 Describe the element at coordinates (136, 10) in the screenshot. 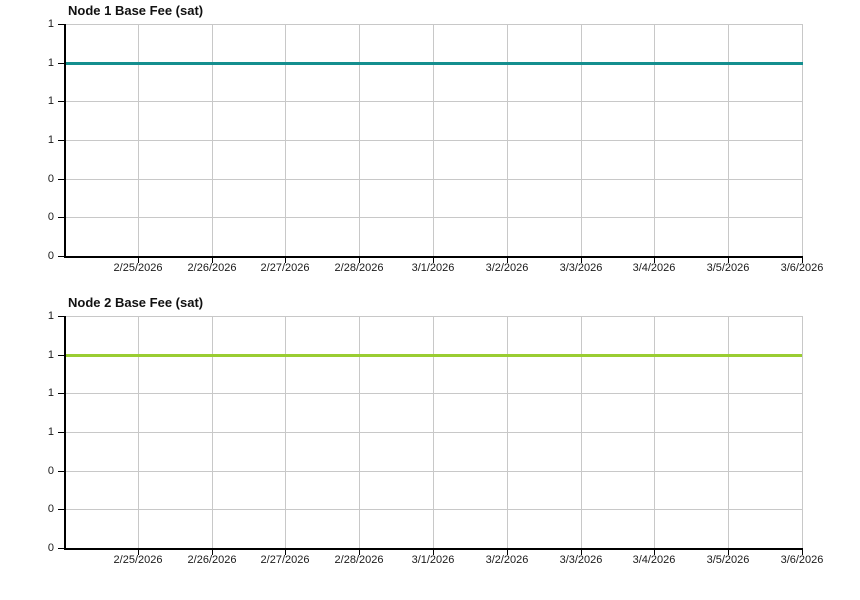

I see `chart-title: Node 1 Base Fee (sat)` at that location.